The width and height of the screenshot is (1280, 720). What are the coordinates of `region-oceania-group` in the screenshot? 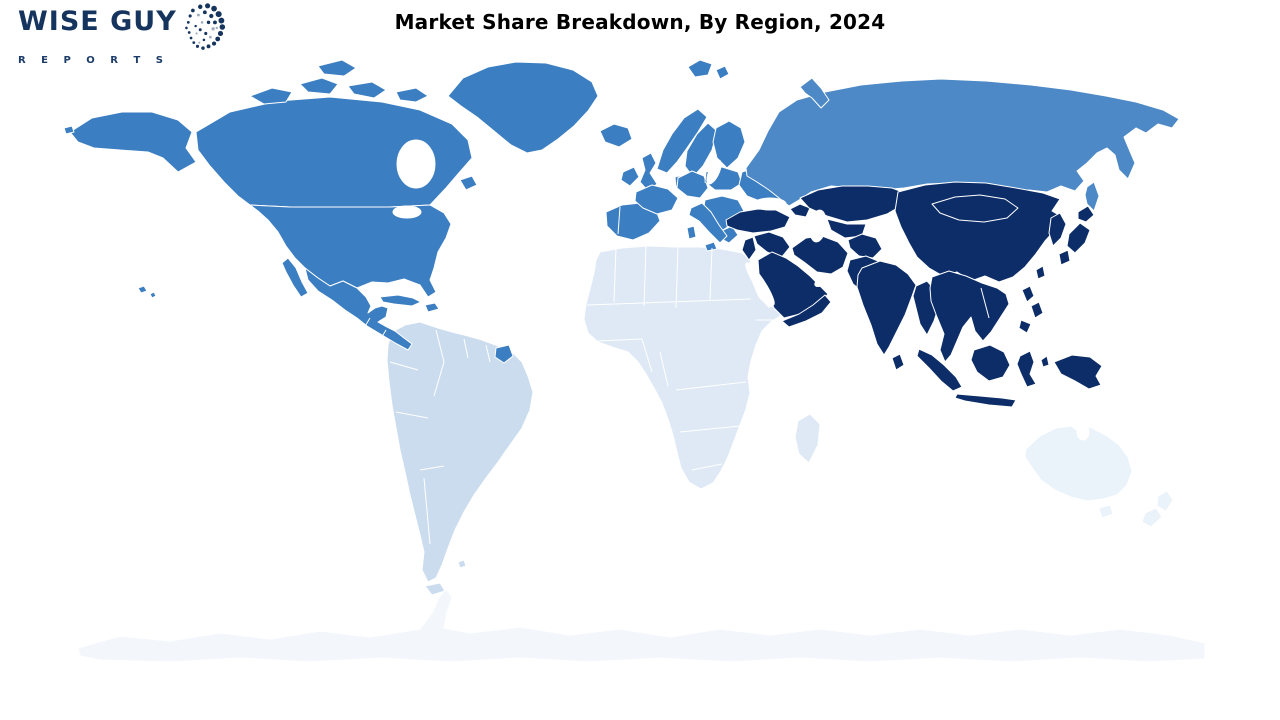 It's located at (1099, 476).